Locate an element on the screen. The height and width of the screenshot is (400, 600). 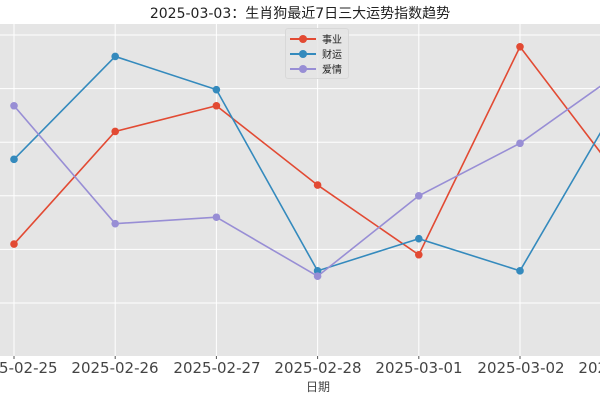
x-ticks is located at coordinates (267, 357).